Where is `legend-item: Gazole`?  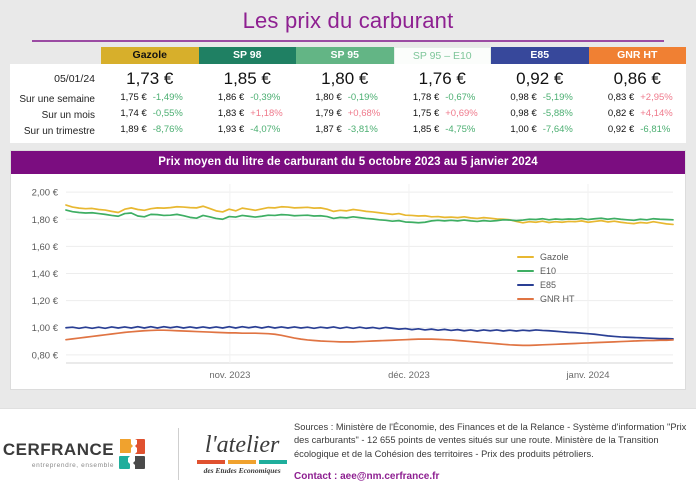
legend-item: Gazole is located at coordinates (546, 257).